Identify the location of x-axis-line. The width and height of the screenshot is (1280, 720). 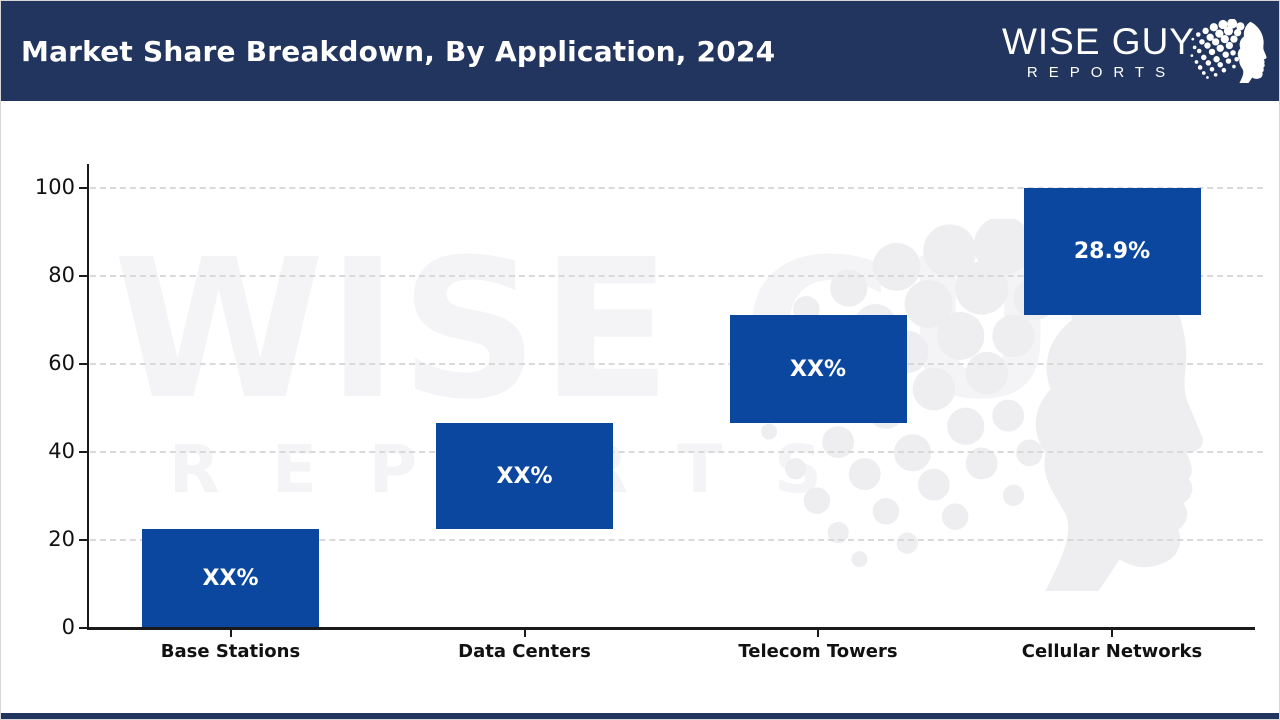
(671, 628).